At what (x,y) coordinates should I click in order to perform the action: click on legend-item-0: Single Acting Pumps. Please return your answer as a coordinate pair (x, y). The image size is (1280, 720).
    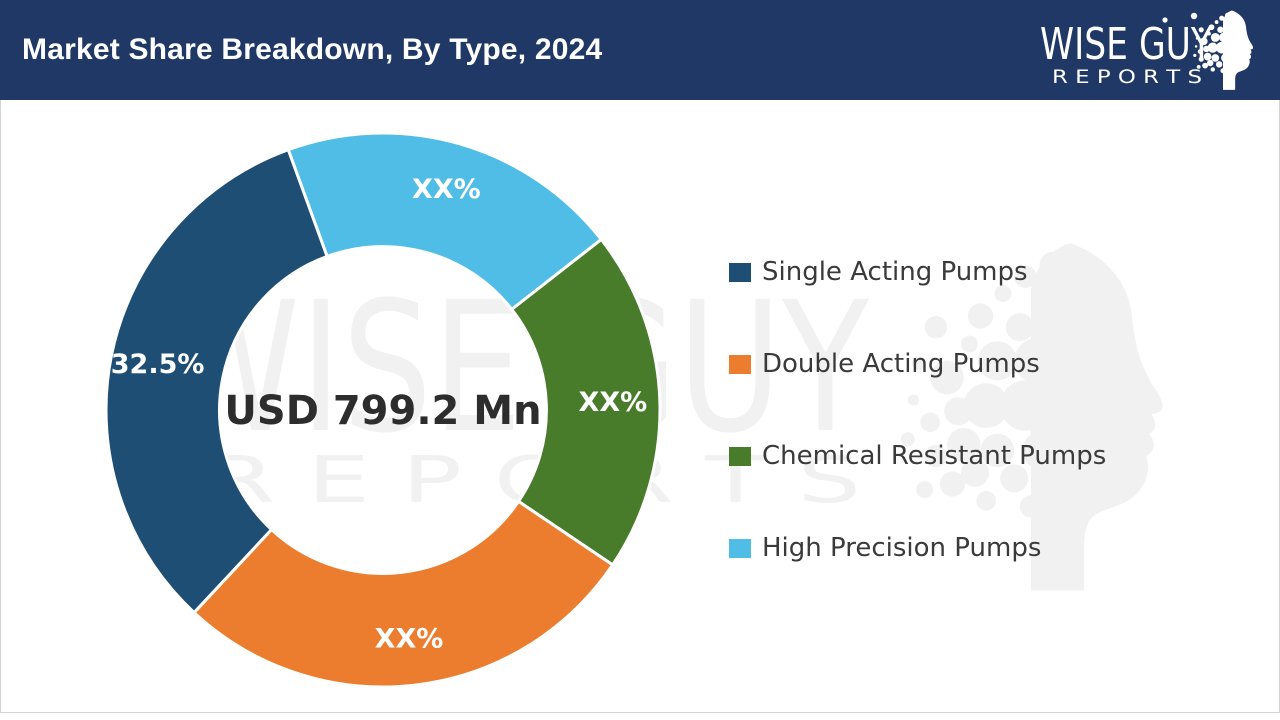
    Looking at the image, I should click on (917, 272).